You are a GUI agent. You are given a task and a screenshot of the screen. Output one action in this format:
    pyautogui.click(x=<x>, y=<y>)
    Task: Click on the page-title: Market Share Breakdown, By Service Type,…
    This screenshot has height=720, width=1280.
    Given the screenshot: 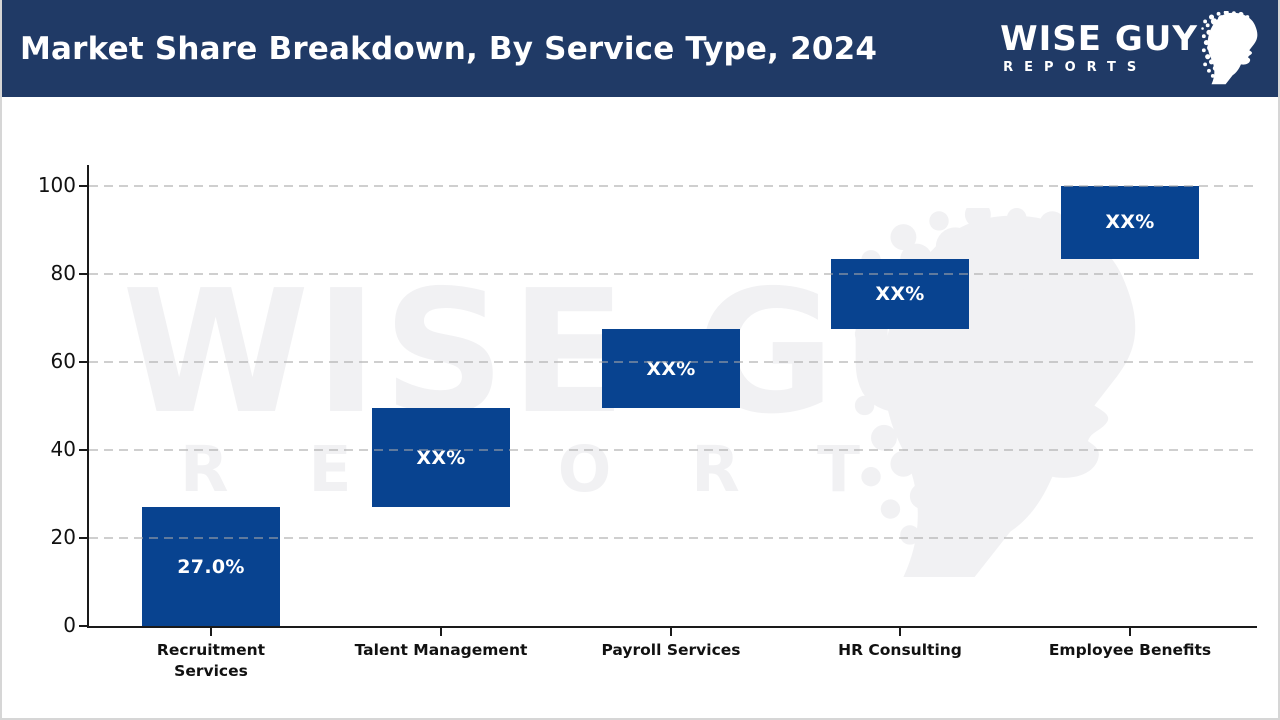 What is the action you would take?
    pyautogui.click(x=449, y=48)
    